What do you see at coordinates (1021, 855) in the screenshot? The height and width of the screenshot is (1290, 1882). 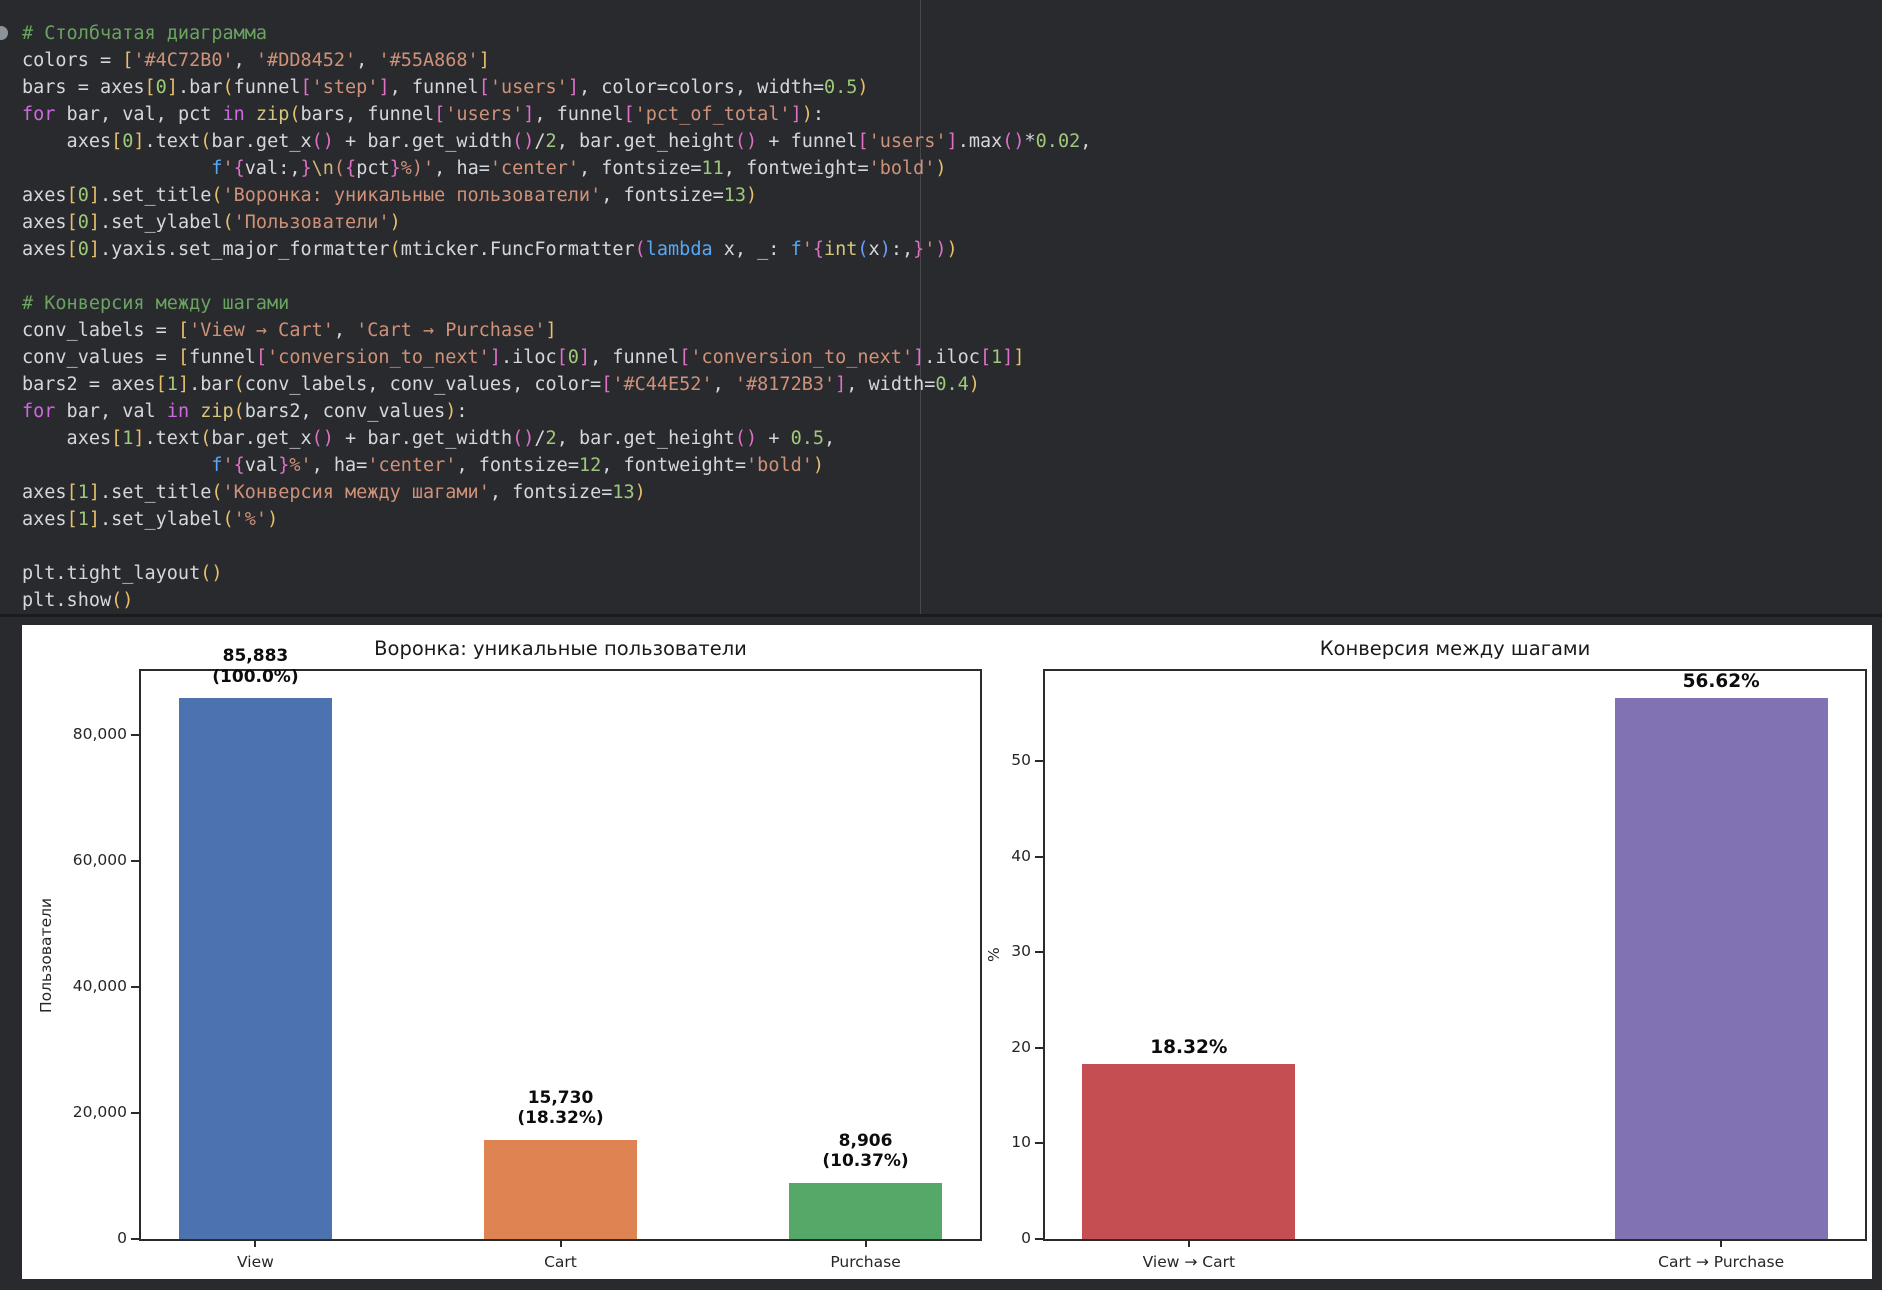 I see `y-tick-label: 40` at bounding box center [1021, 855].